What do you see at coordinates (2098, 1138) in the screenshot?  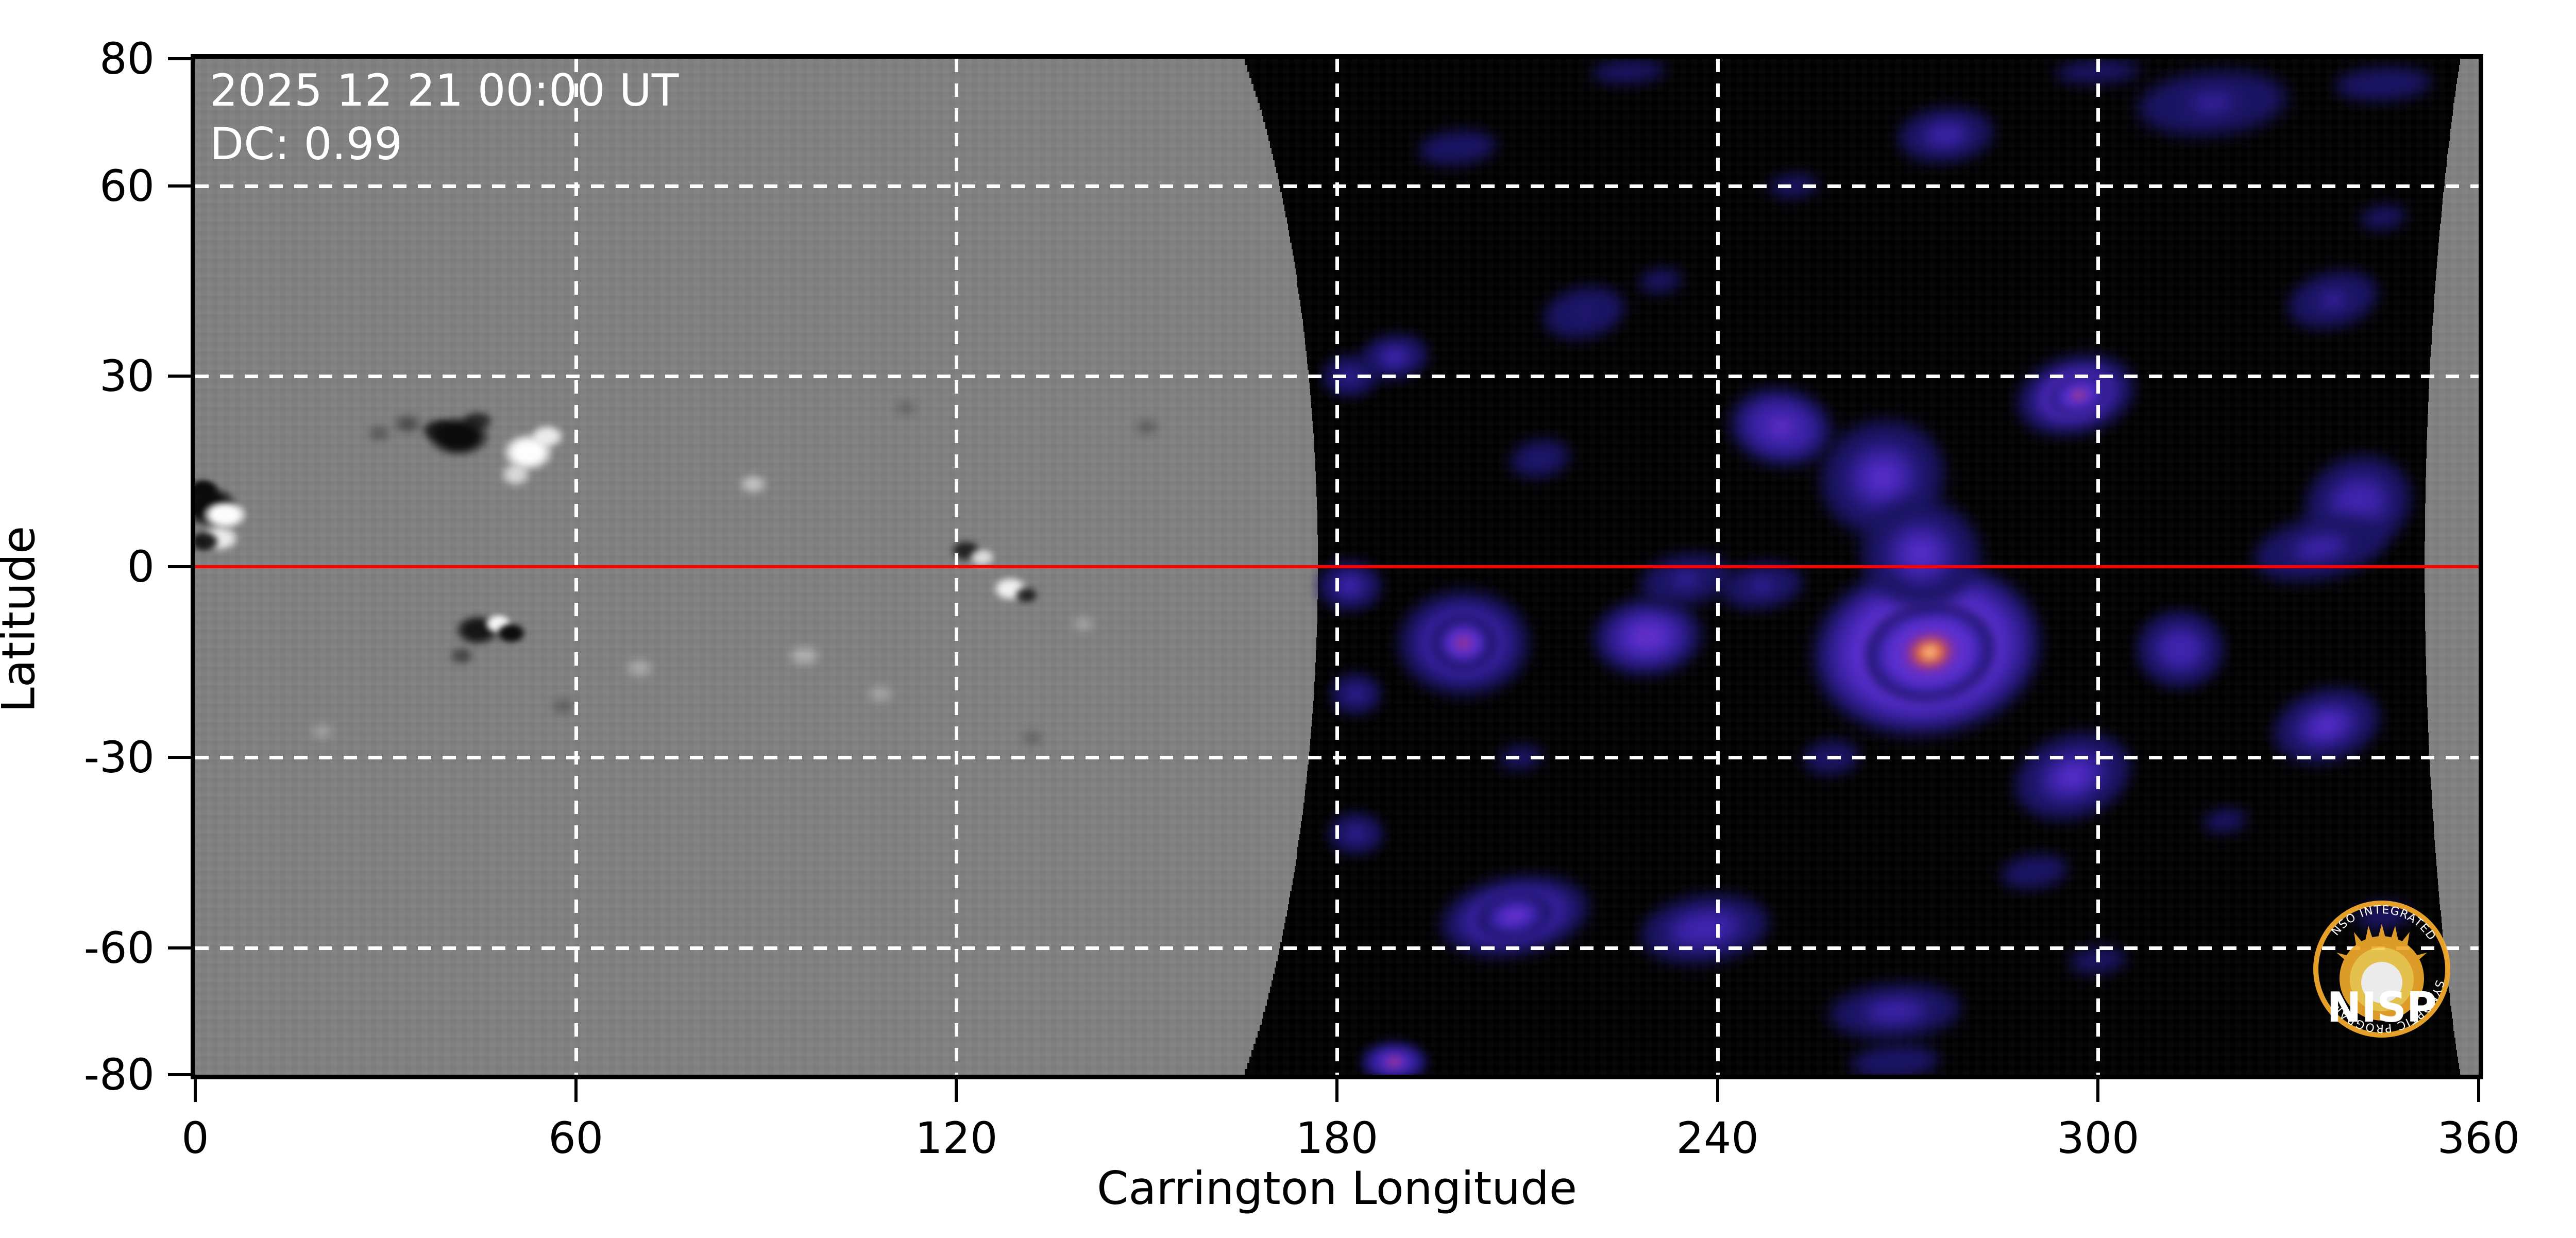 I see `x-axis-tick-label: 300` at bounding box center [2098, 1138].